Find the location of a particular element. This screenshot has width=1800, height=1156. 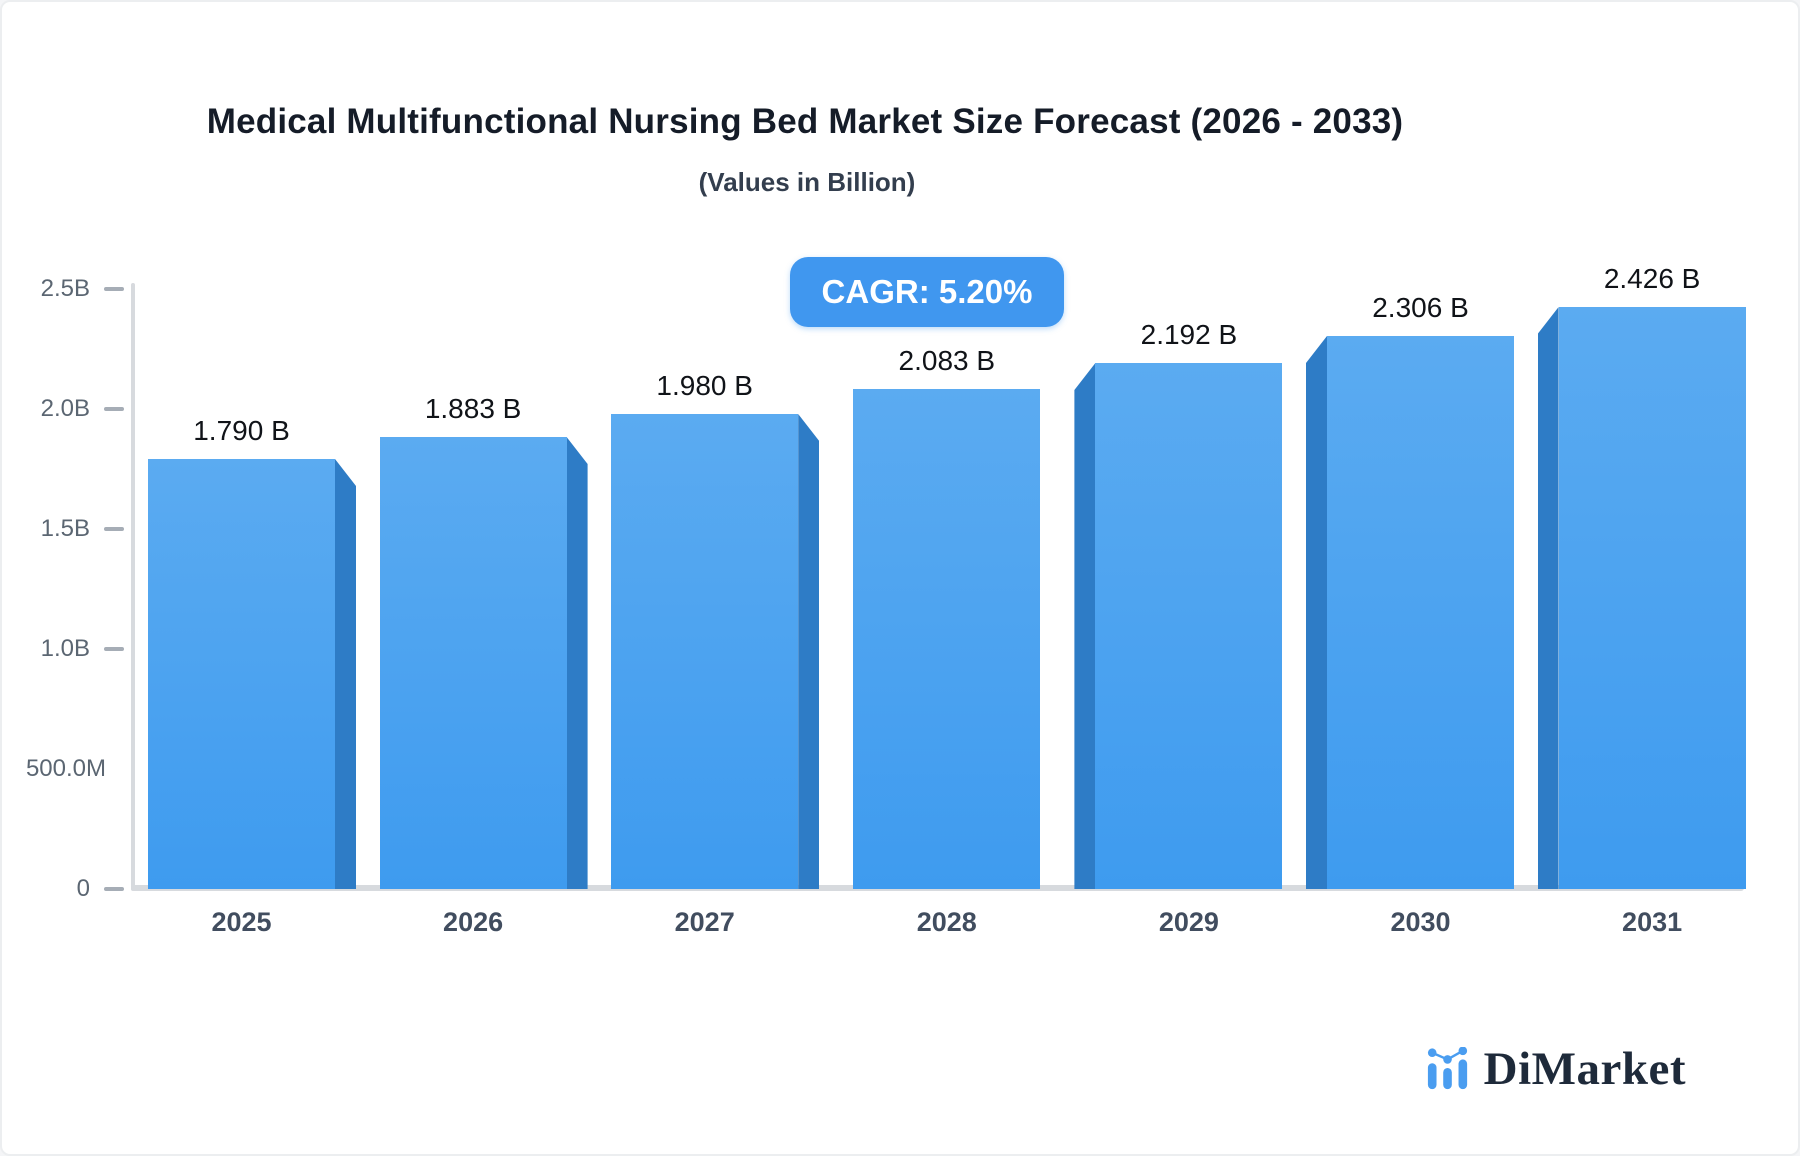

bar-2030 is located at coordinates (1420, 612).